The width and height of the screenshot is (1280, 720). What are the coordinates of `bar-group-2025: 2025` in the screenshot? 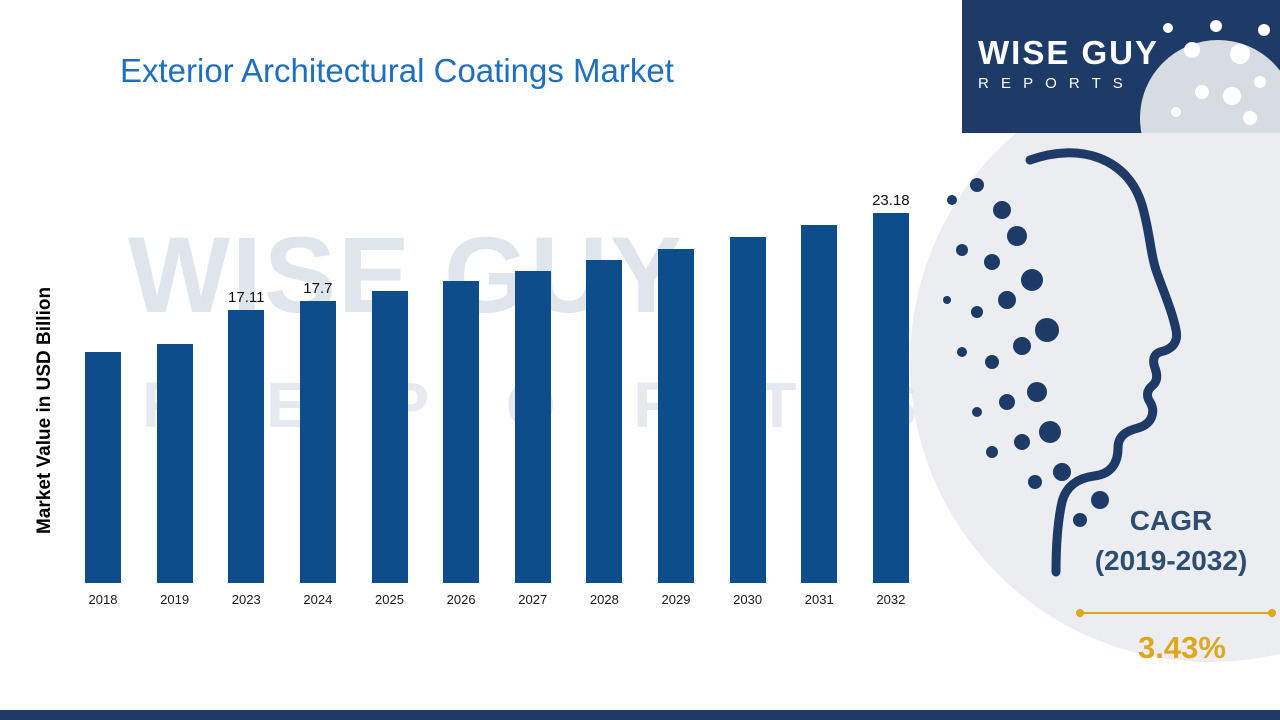 It's located at (390, 393).